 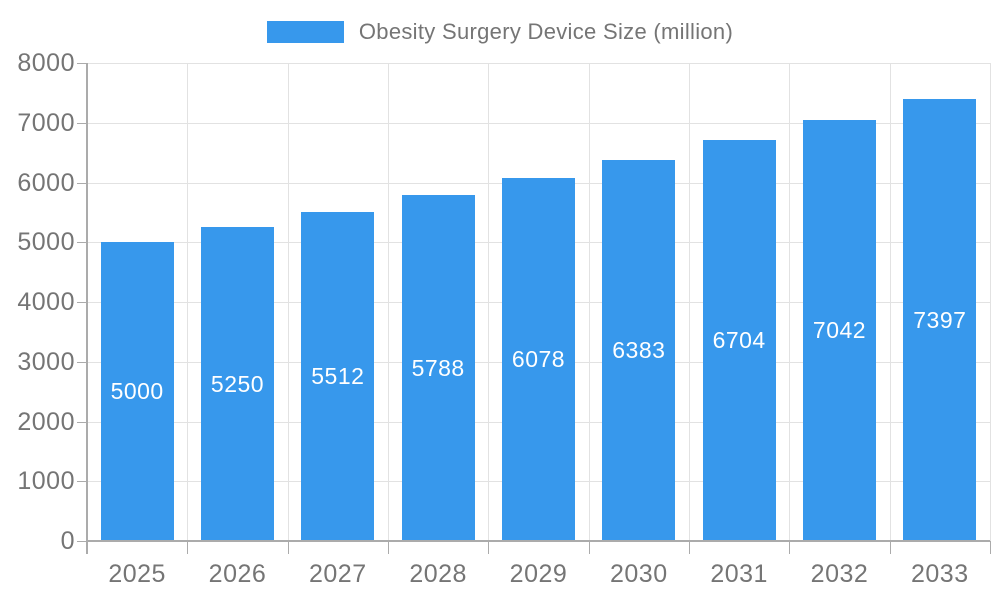 What do you see at coordinates (237, 574) in the screenshot?
I see `x-axis-label: 2026` at bounding box center [237, 574].